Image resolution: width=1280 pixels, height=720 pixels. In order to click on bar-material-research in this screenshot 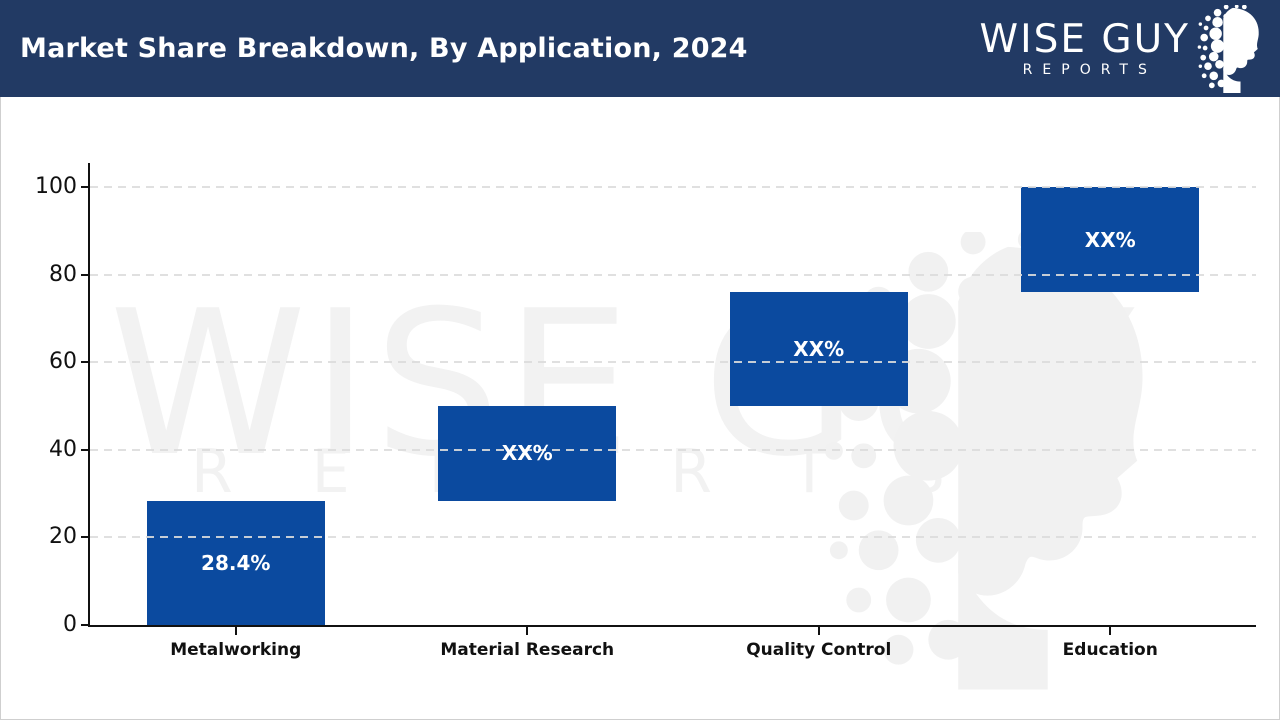, I will do `click(527, 453)`.